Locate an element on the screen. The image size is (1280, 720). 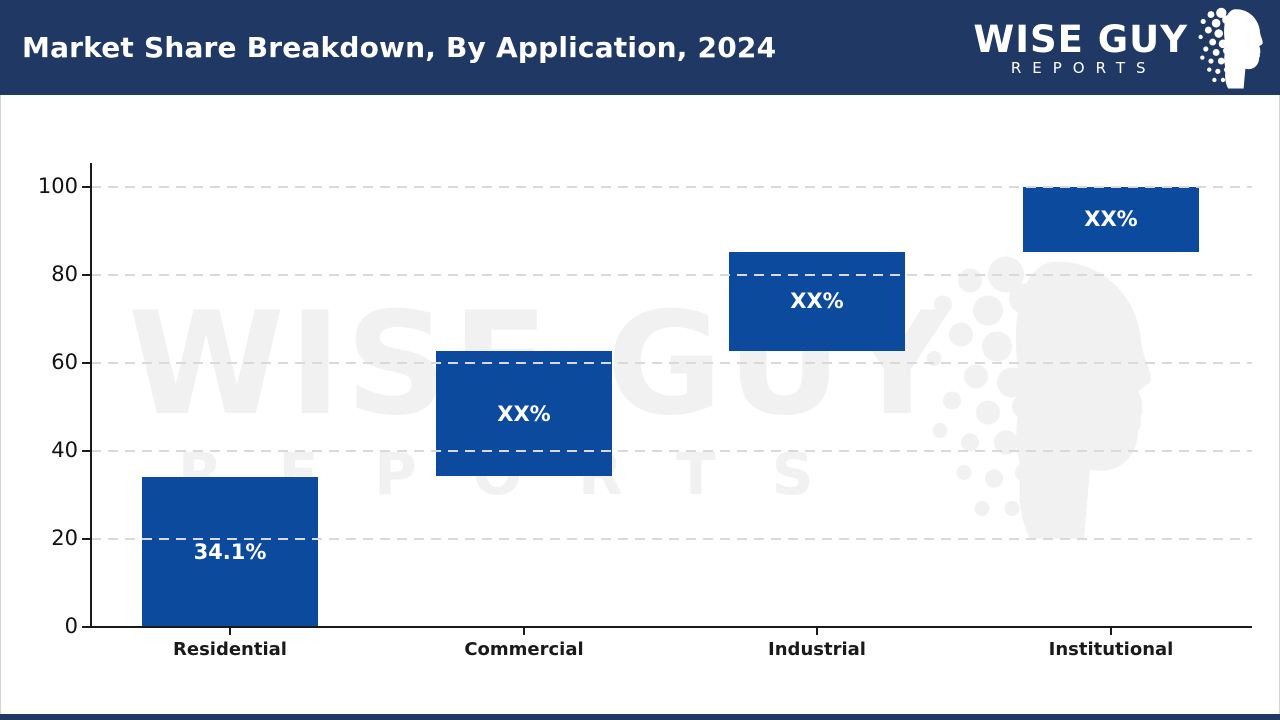
bar-value-label: 34.1% is located at coordinates (230, 551).